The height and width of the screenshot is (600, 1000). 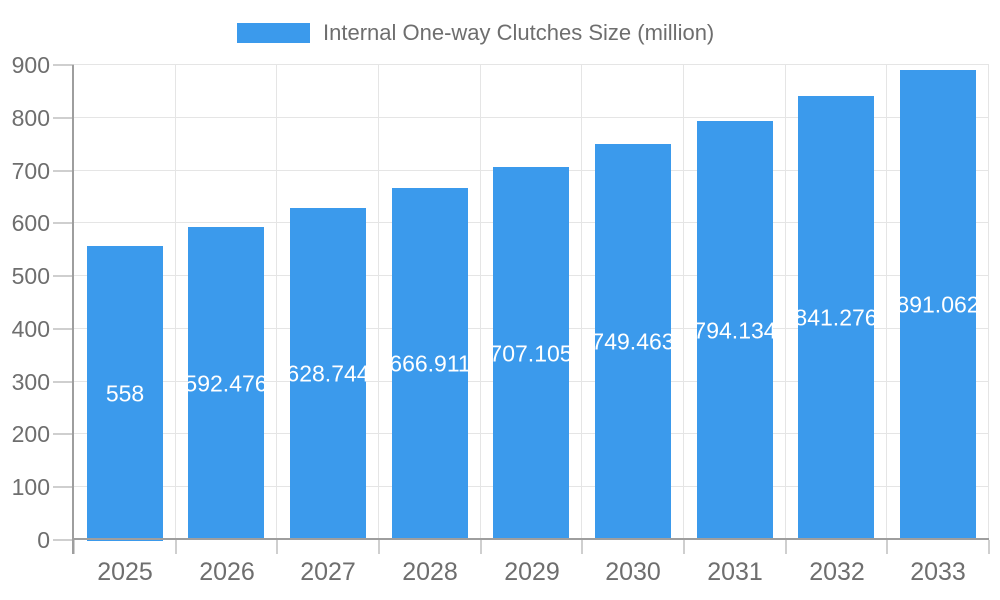 I want to click on legend: Internal One-way Clutches Size (million), so click(x=476, y=32).